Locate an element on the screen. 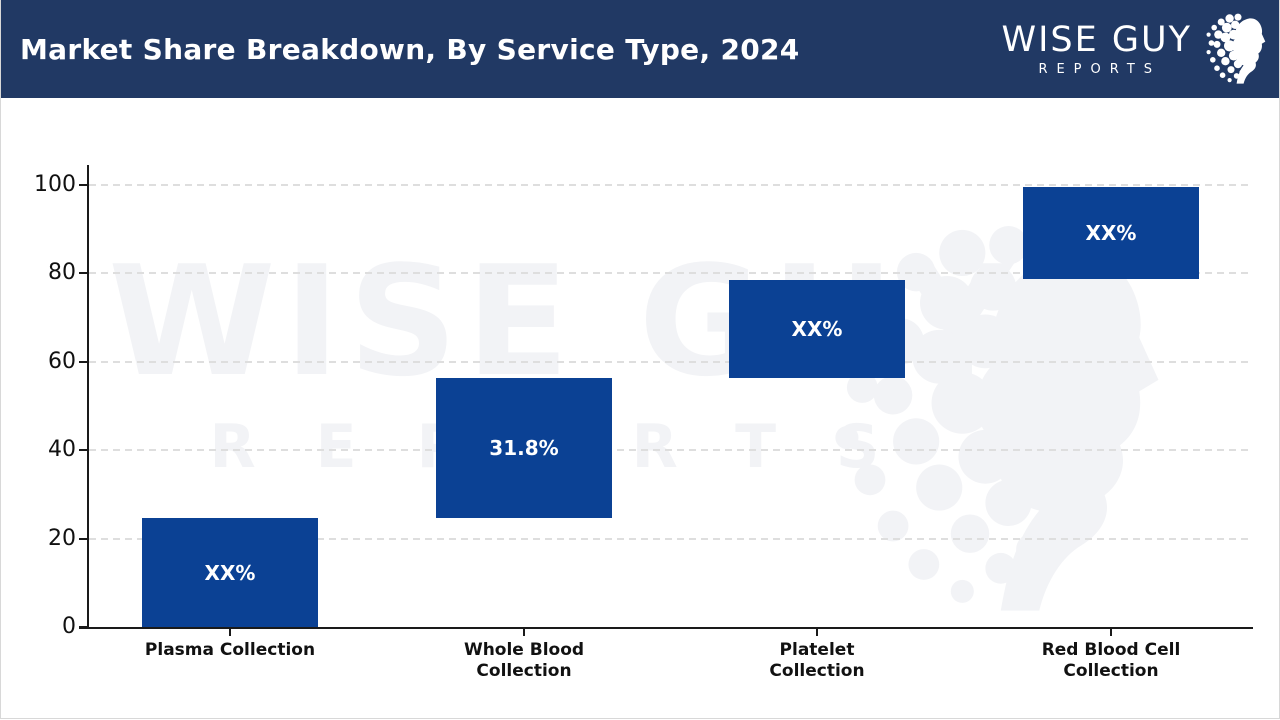 The width and height of the screenshot is (1280, 720). logo-wordmark: WISE GUY is located at coordinates (1096, 40).